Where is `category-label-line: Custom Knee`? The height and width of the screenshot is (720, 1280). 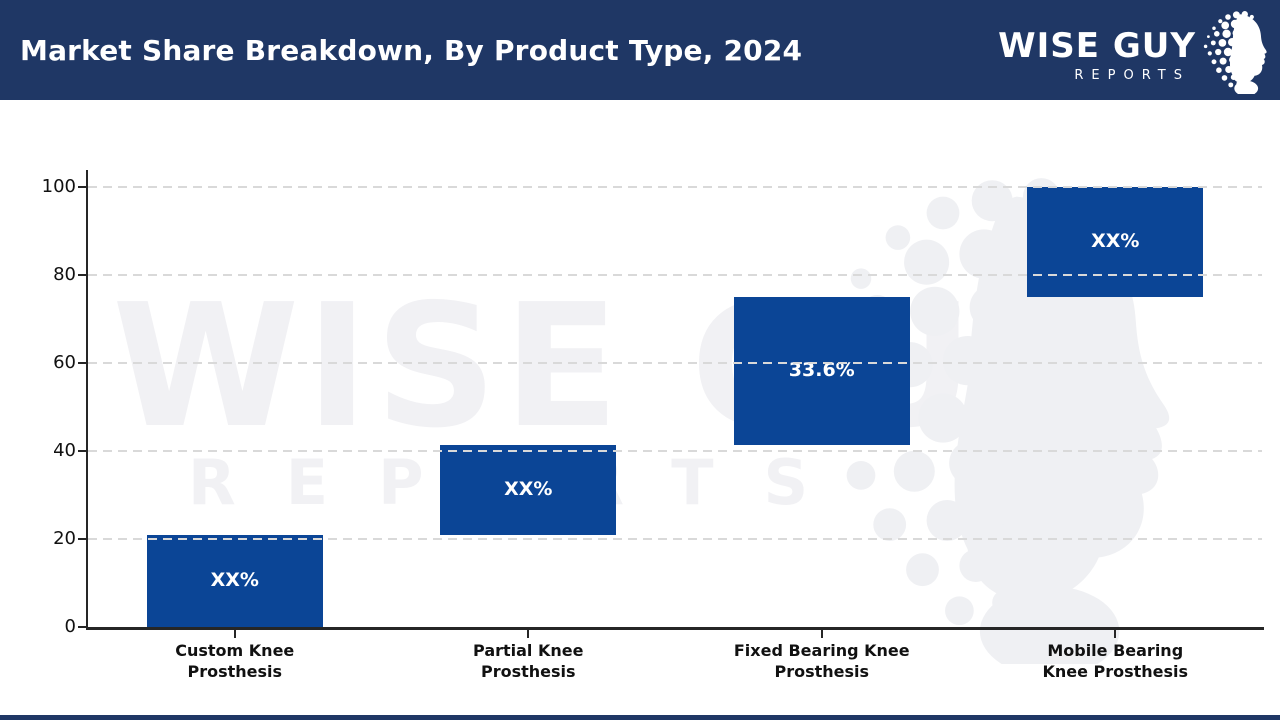 category-label-line: Custom Knee is located at coordinates (235, 650).